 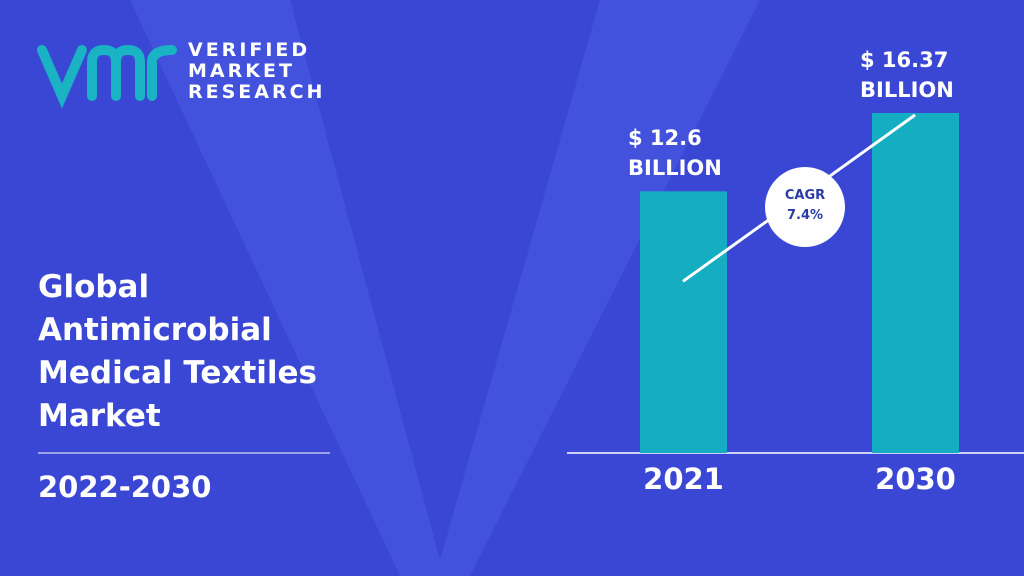 I want to click on value-label: $ 12.6 BILLION, so click(x=675, y=153).